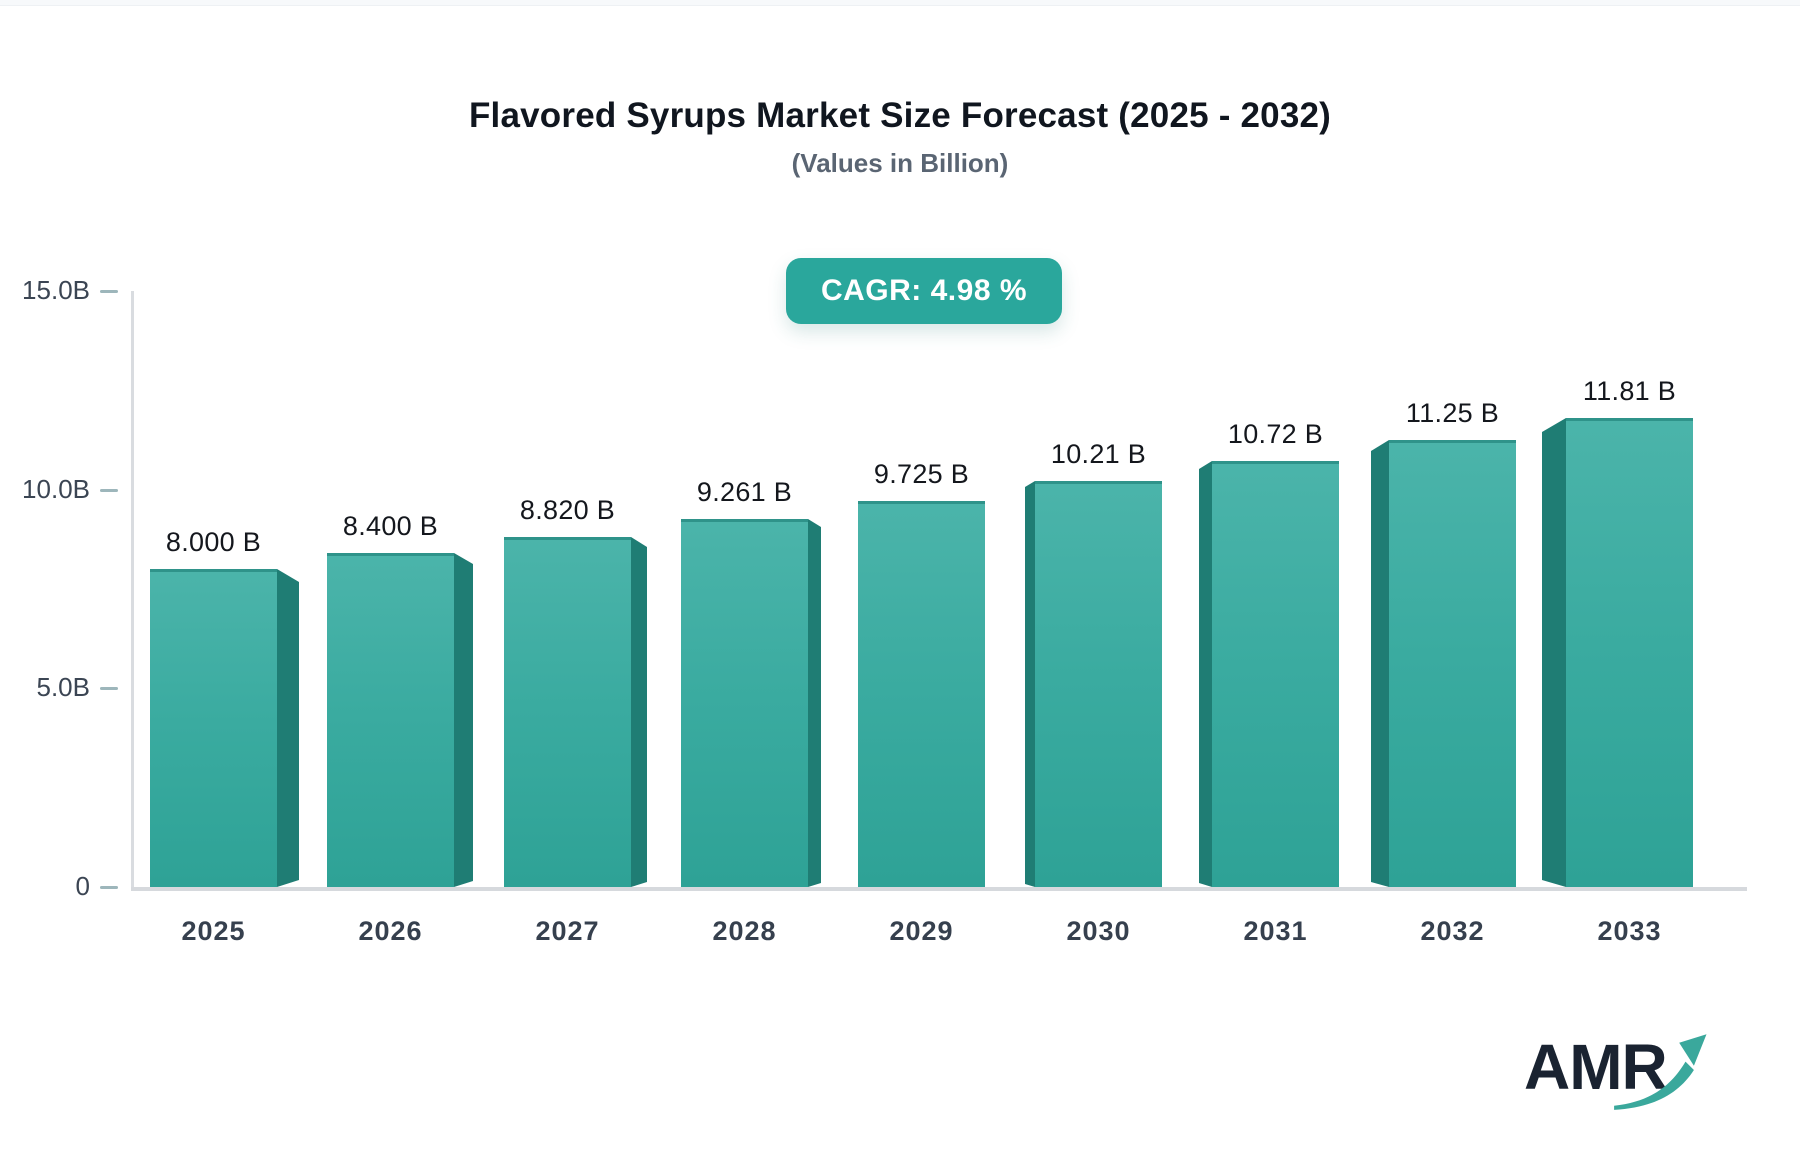 The image size is (1800, 1156). Describe the element at coordinates (567, 510) in the screenshot. I see `bar-value-label-2027: 8.820 B` at that location.